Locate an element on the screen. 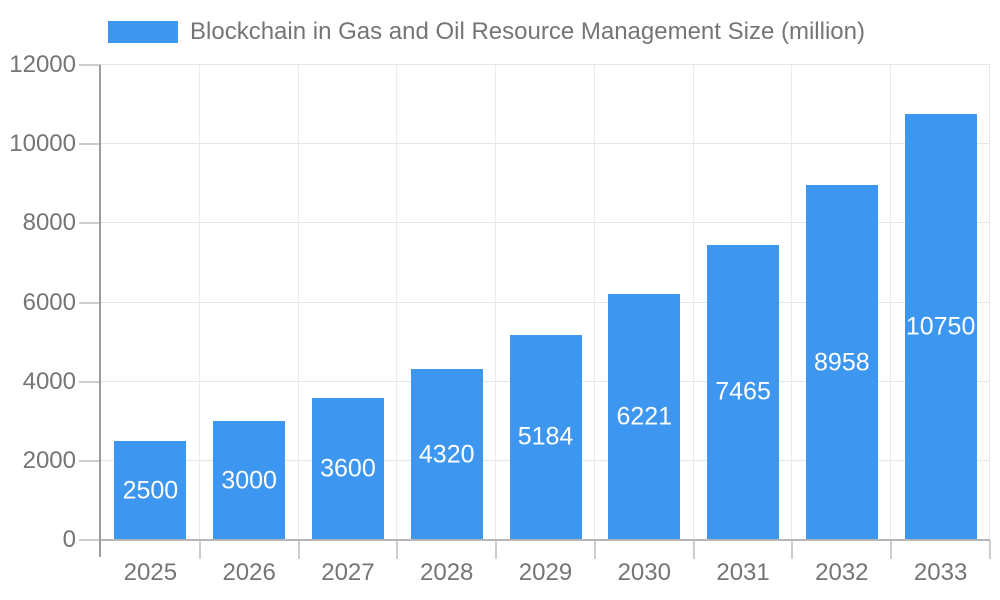  bar-value-label: 4320 is located at coordinates (446, 454).